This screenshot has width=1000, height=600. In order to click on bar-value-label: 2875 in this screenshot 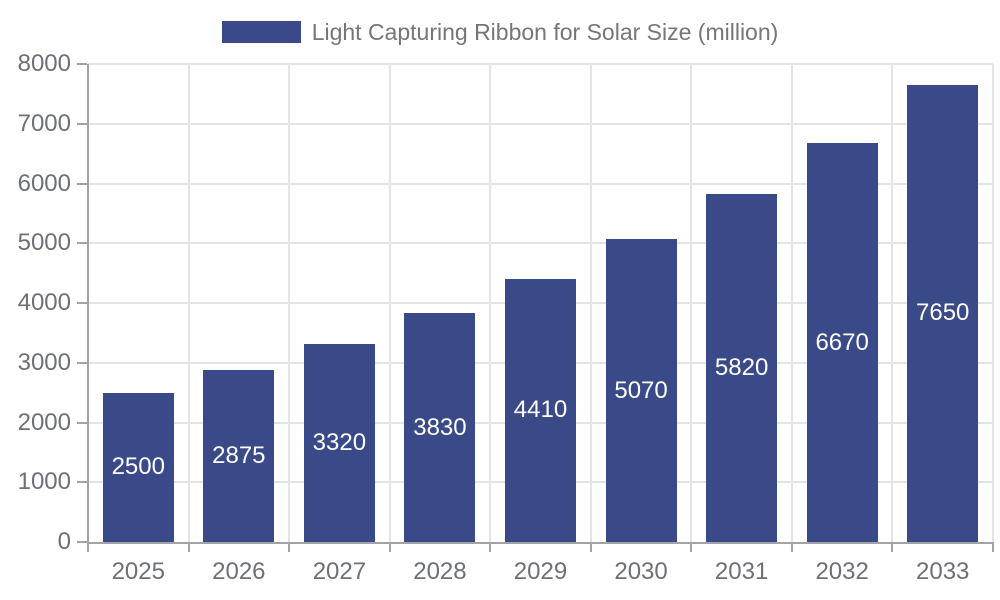, I will do `click(239, 456)`.